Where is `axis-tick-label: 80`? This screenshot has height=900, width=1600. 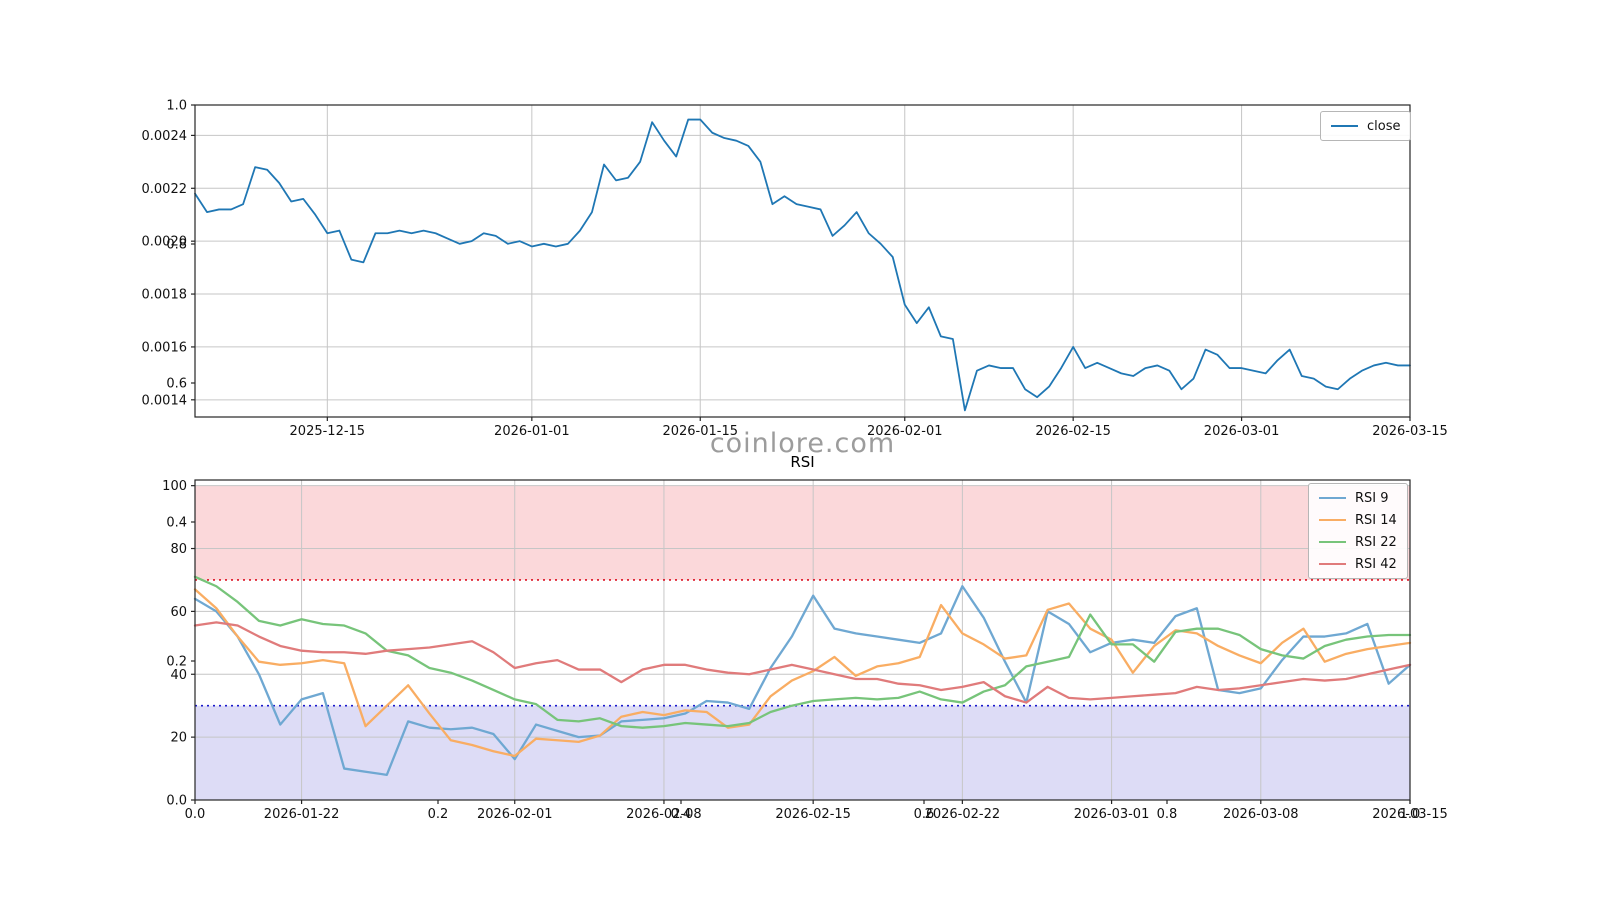
axis-tick-label: 80 is located at coordinates (178, 549).